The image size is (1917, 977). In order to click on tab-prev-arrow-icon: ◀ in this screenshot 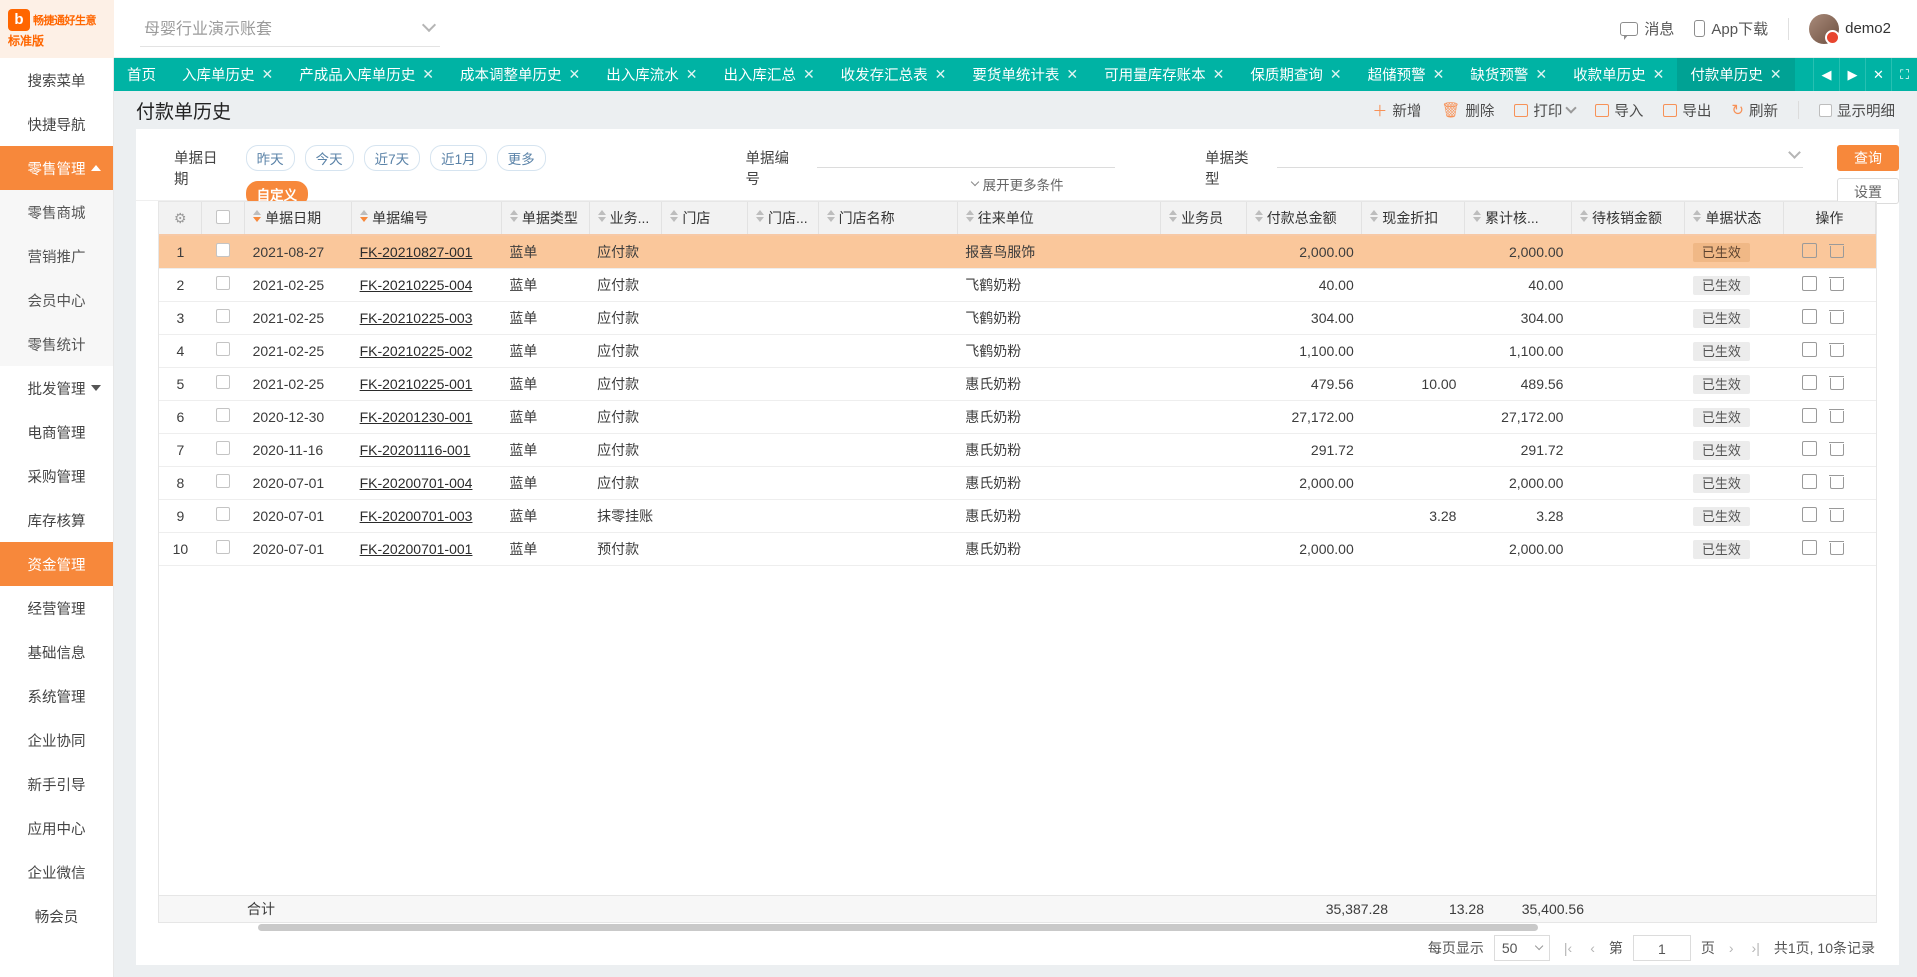, I will do `click(1826, 74)`.